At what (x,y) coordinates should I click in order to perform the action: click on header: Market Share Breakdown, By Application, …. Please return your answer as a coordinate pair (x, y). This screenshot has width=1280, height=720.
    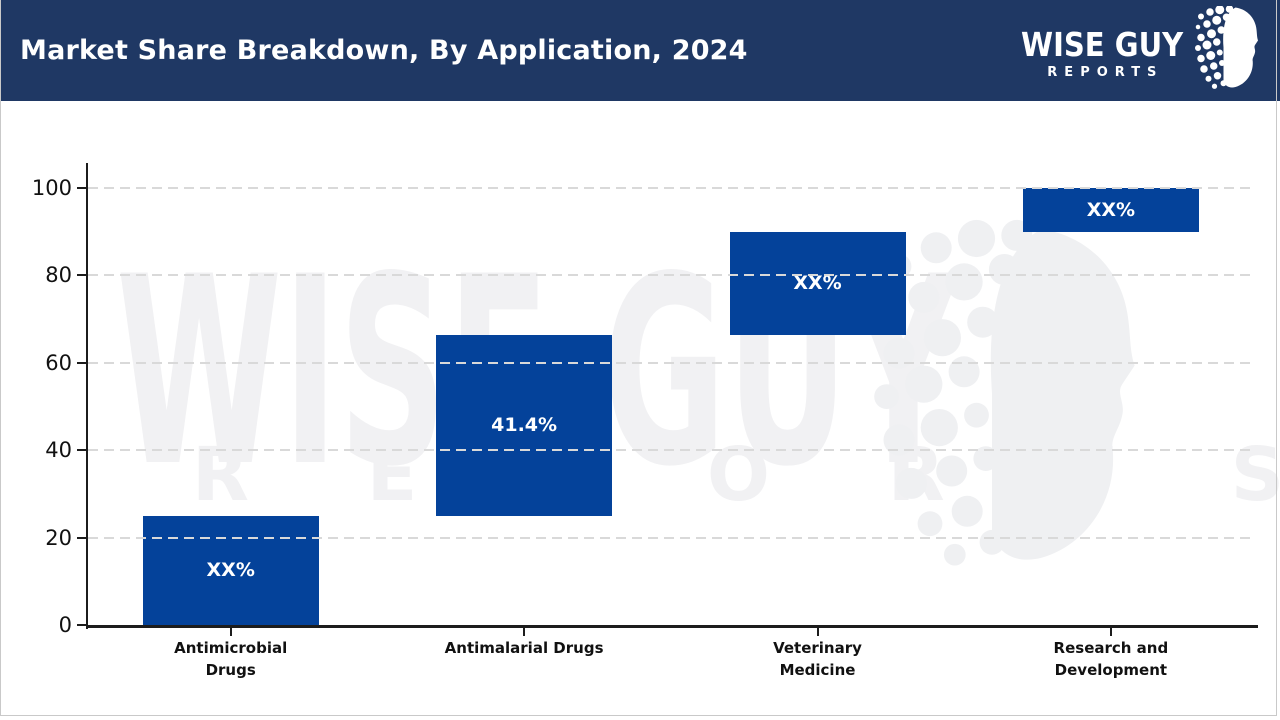
    Looking at the image, I should click on (640, 50).